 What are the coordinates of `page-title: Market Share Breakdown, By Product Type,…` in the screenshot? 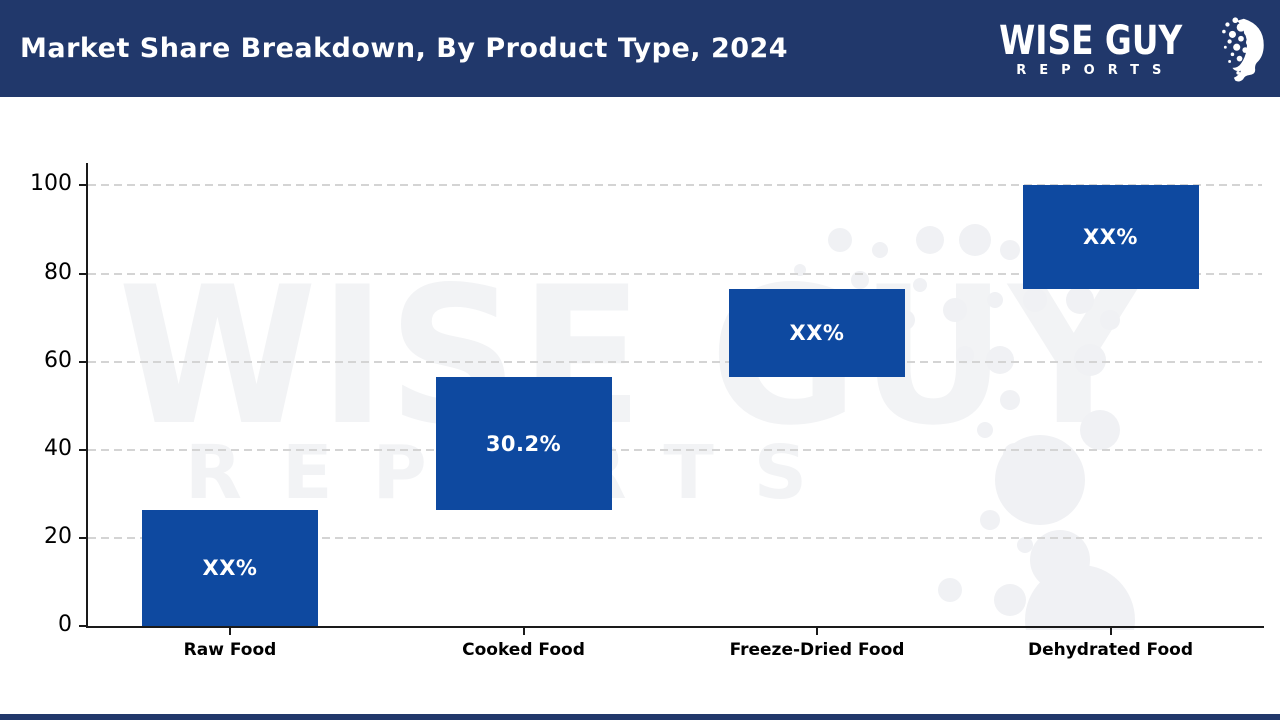 It's located at (404, 48).